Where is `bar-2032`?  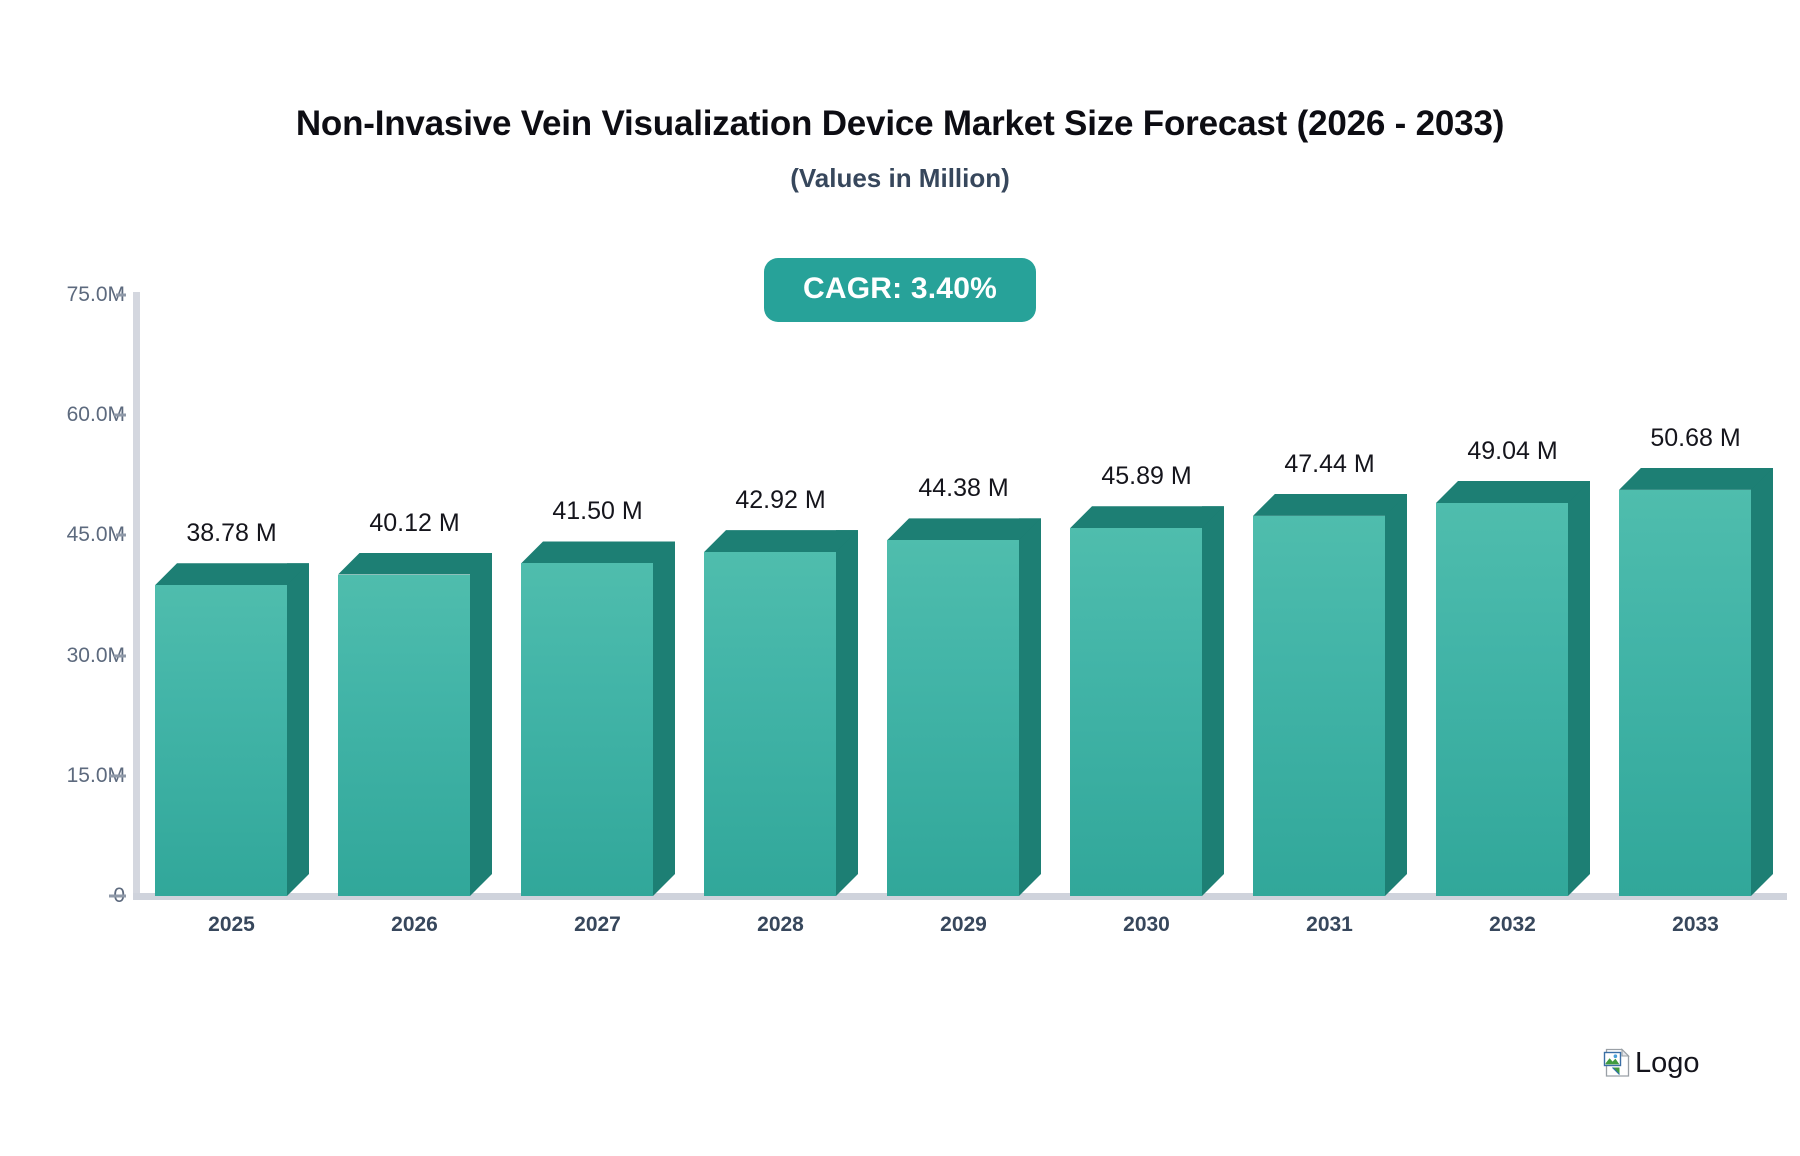 bar-2032 is located at coordinates (1513, 688).